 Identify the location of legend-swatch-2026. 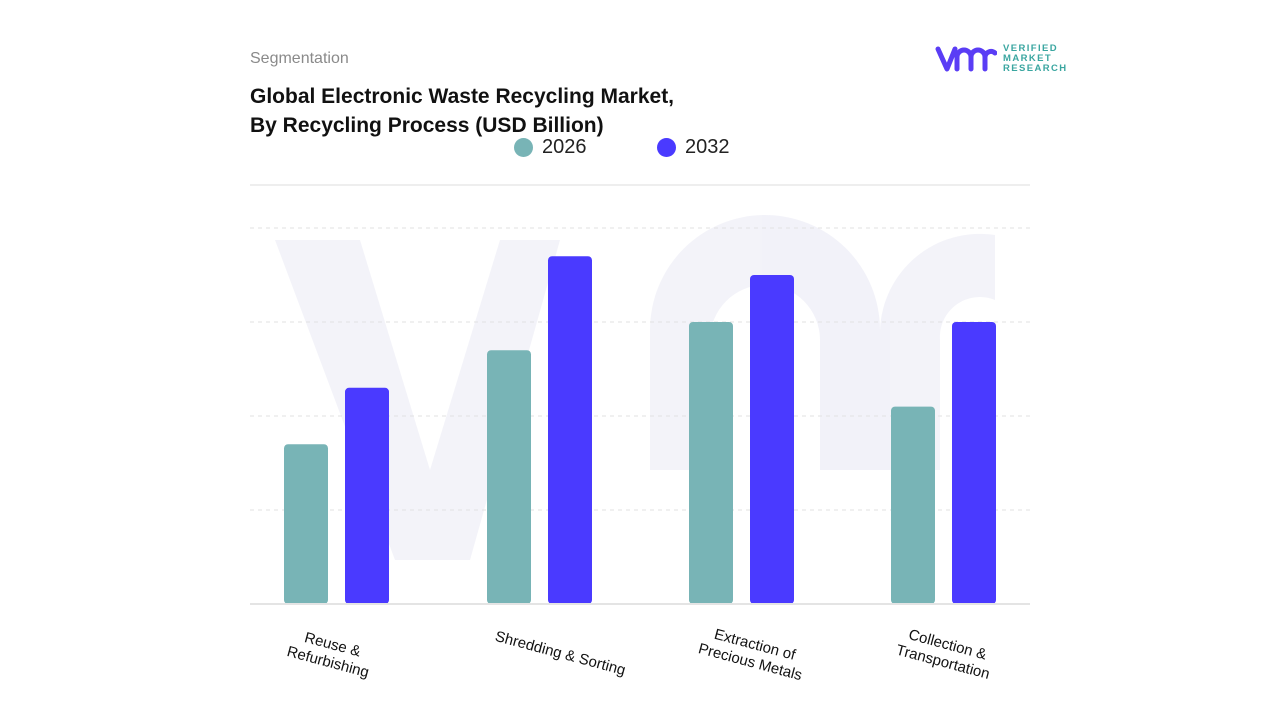
(523, 147).